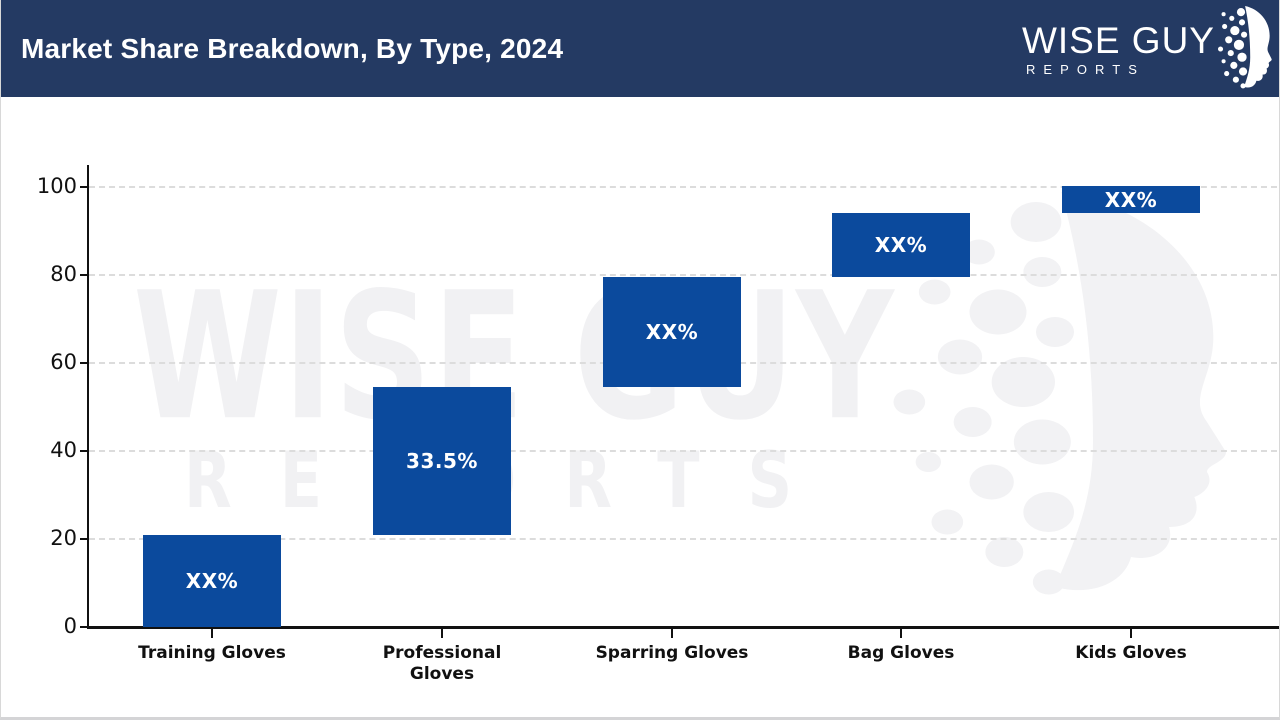 This screenshot has width=1280, height=720. I want to click on x-axis-category-label: Professional Gloves, so click(442, 663).